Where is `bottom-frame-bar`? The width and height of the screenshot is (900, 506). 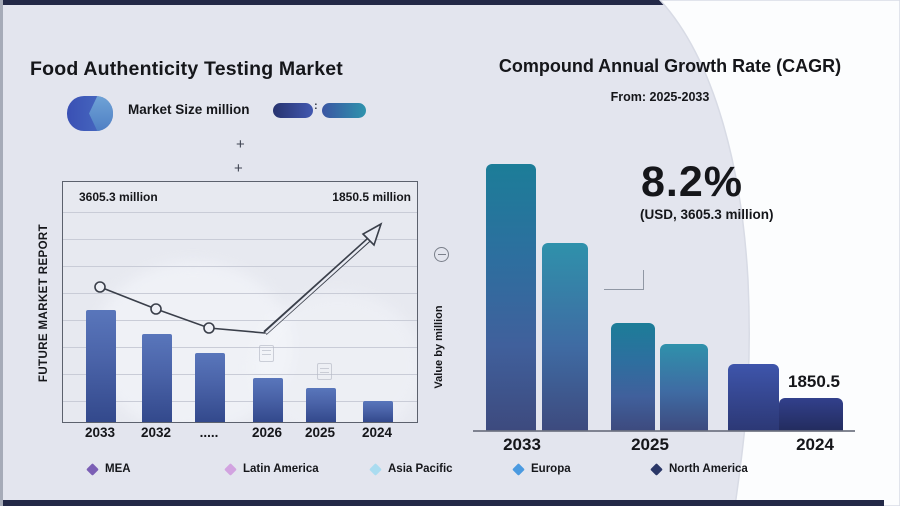
bottom-frame-bar is located at coordinates (442, 503).